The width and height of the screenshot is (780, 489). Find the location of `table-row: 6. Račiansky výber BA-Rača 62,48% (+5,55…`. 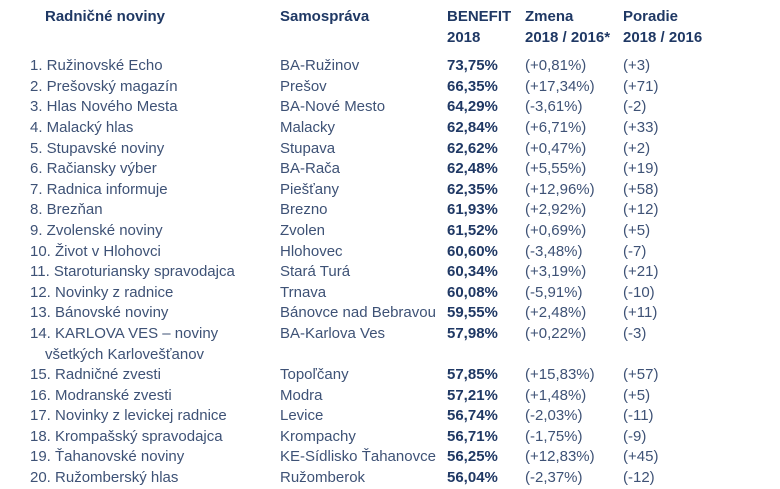

table-row: 6. Račiansky výber BA-Rača 62,48% (+5,55… is located at coordinates (390, 169).